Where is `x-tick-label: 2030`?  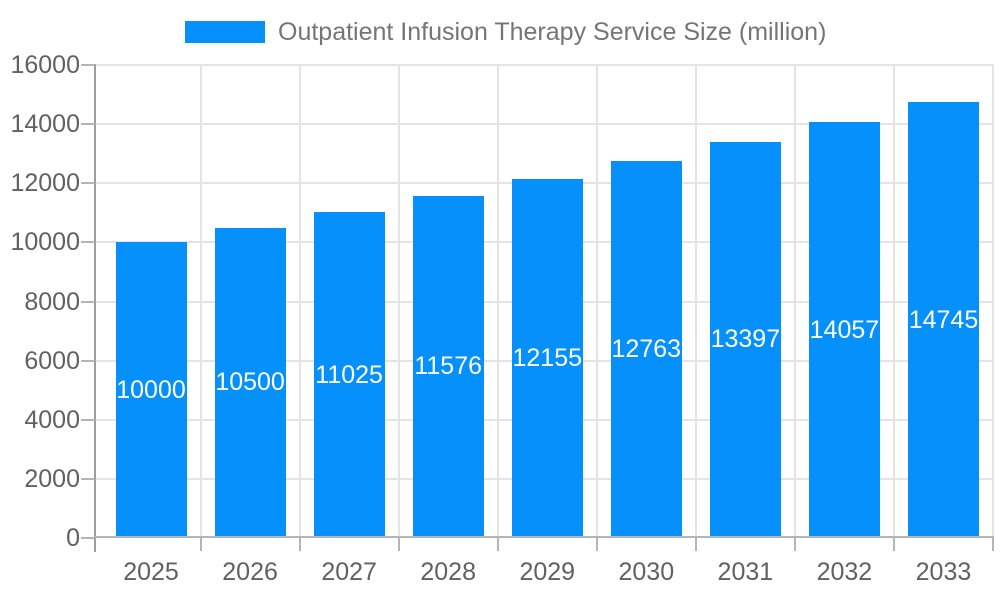 x-tick-label: 2030 is located at coordinates (646, 572).